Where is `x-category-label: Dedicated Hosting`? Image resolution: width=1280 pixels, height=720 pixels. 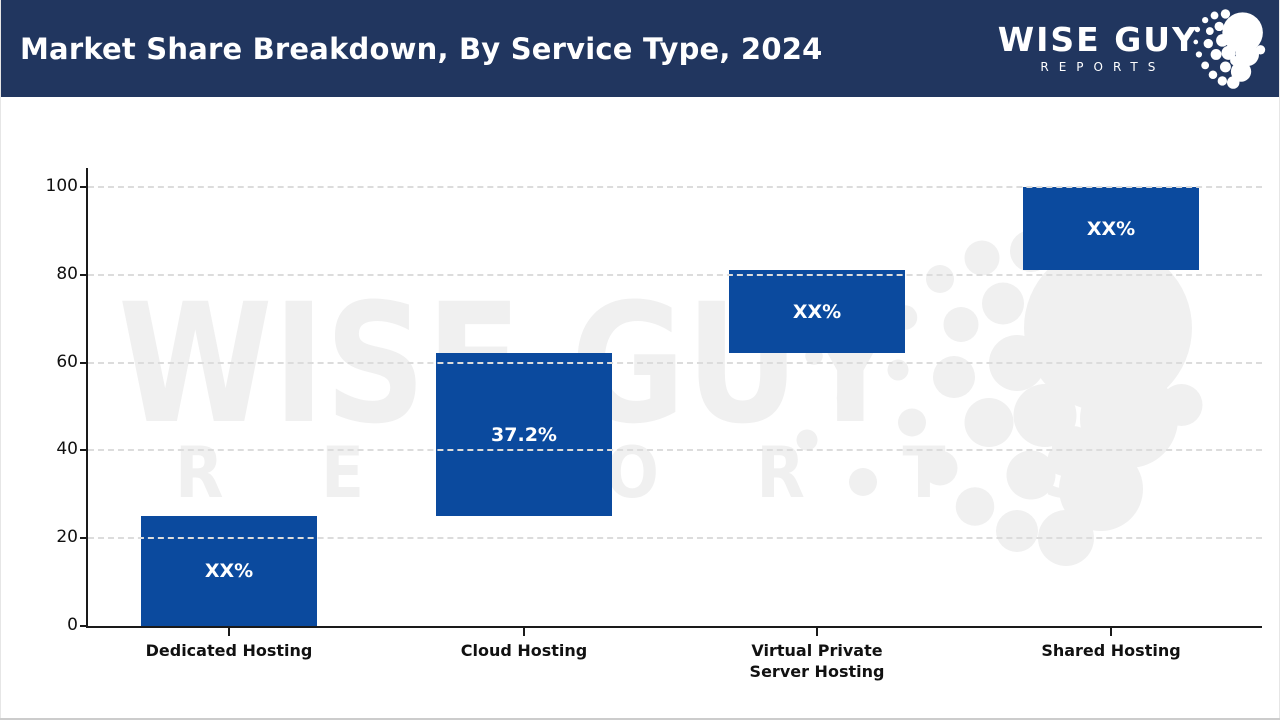
x-category-label: Dedicated Hosting is located at coordinates (229, 650).